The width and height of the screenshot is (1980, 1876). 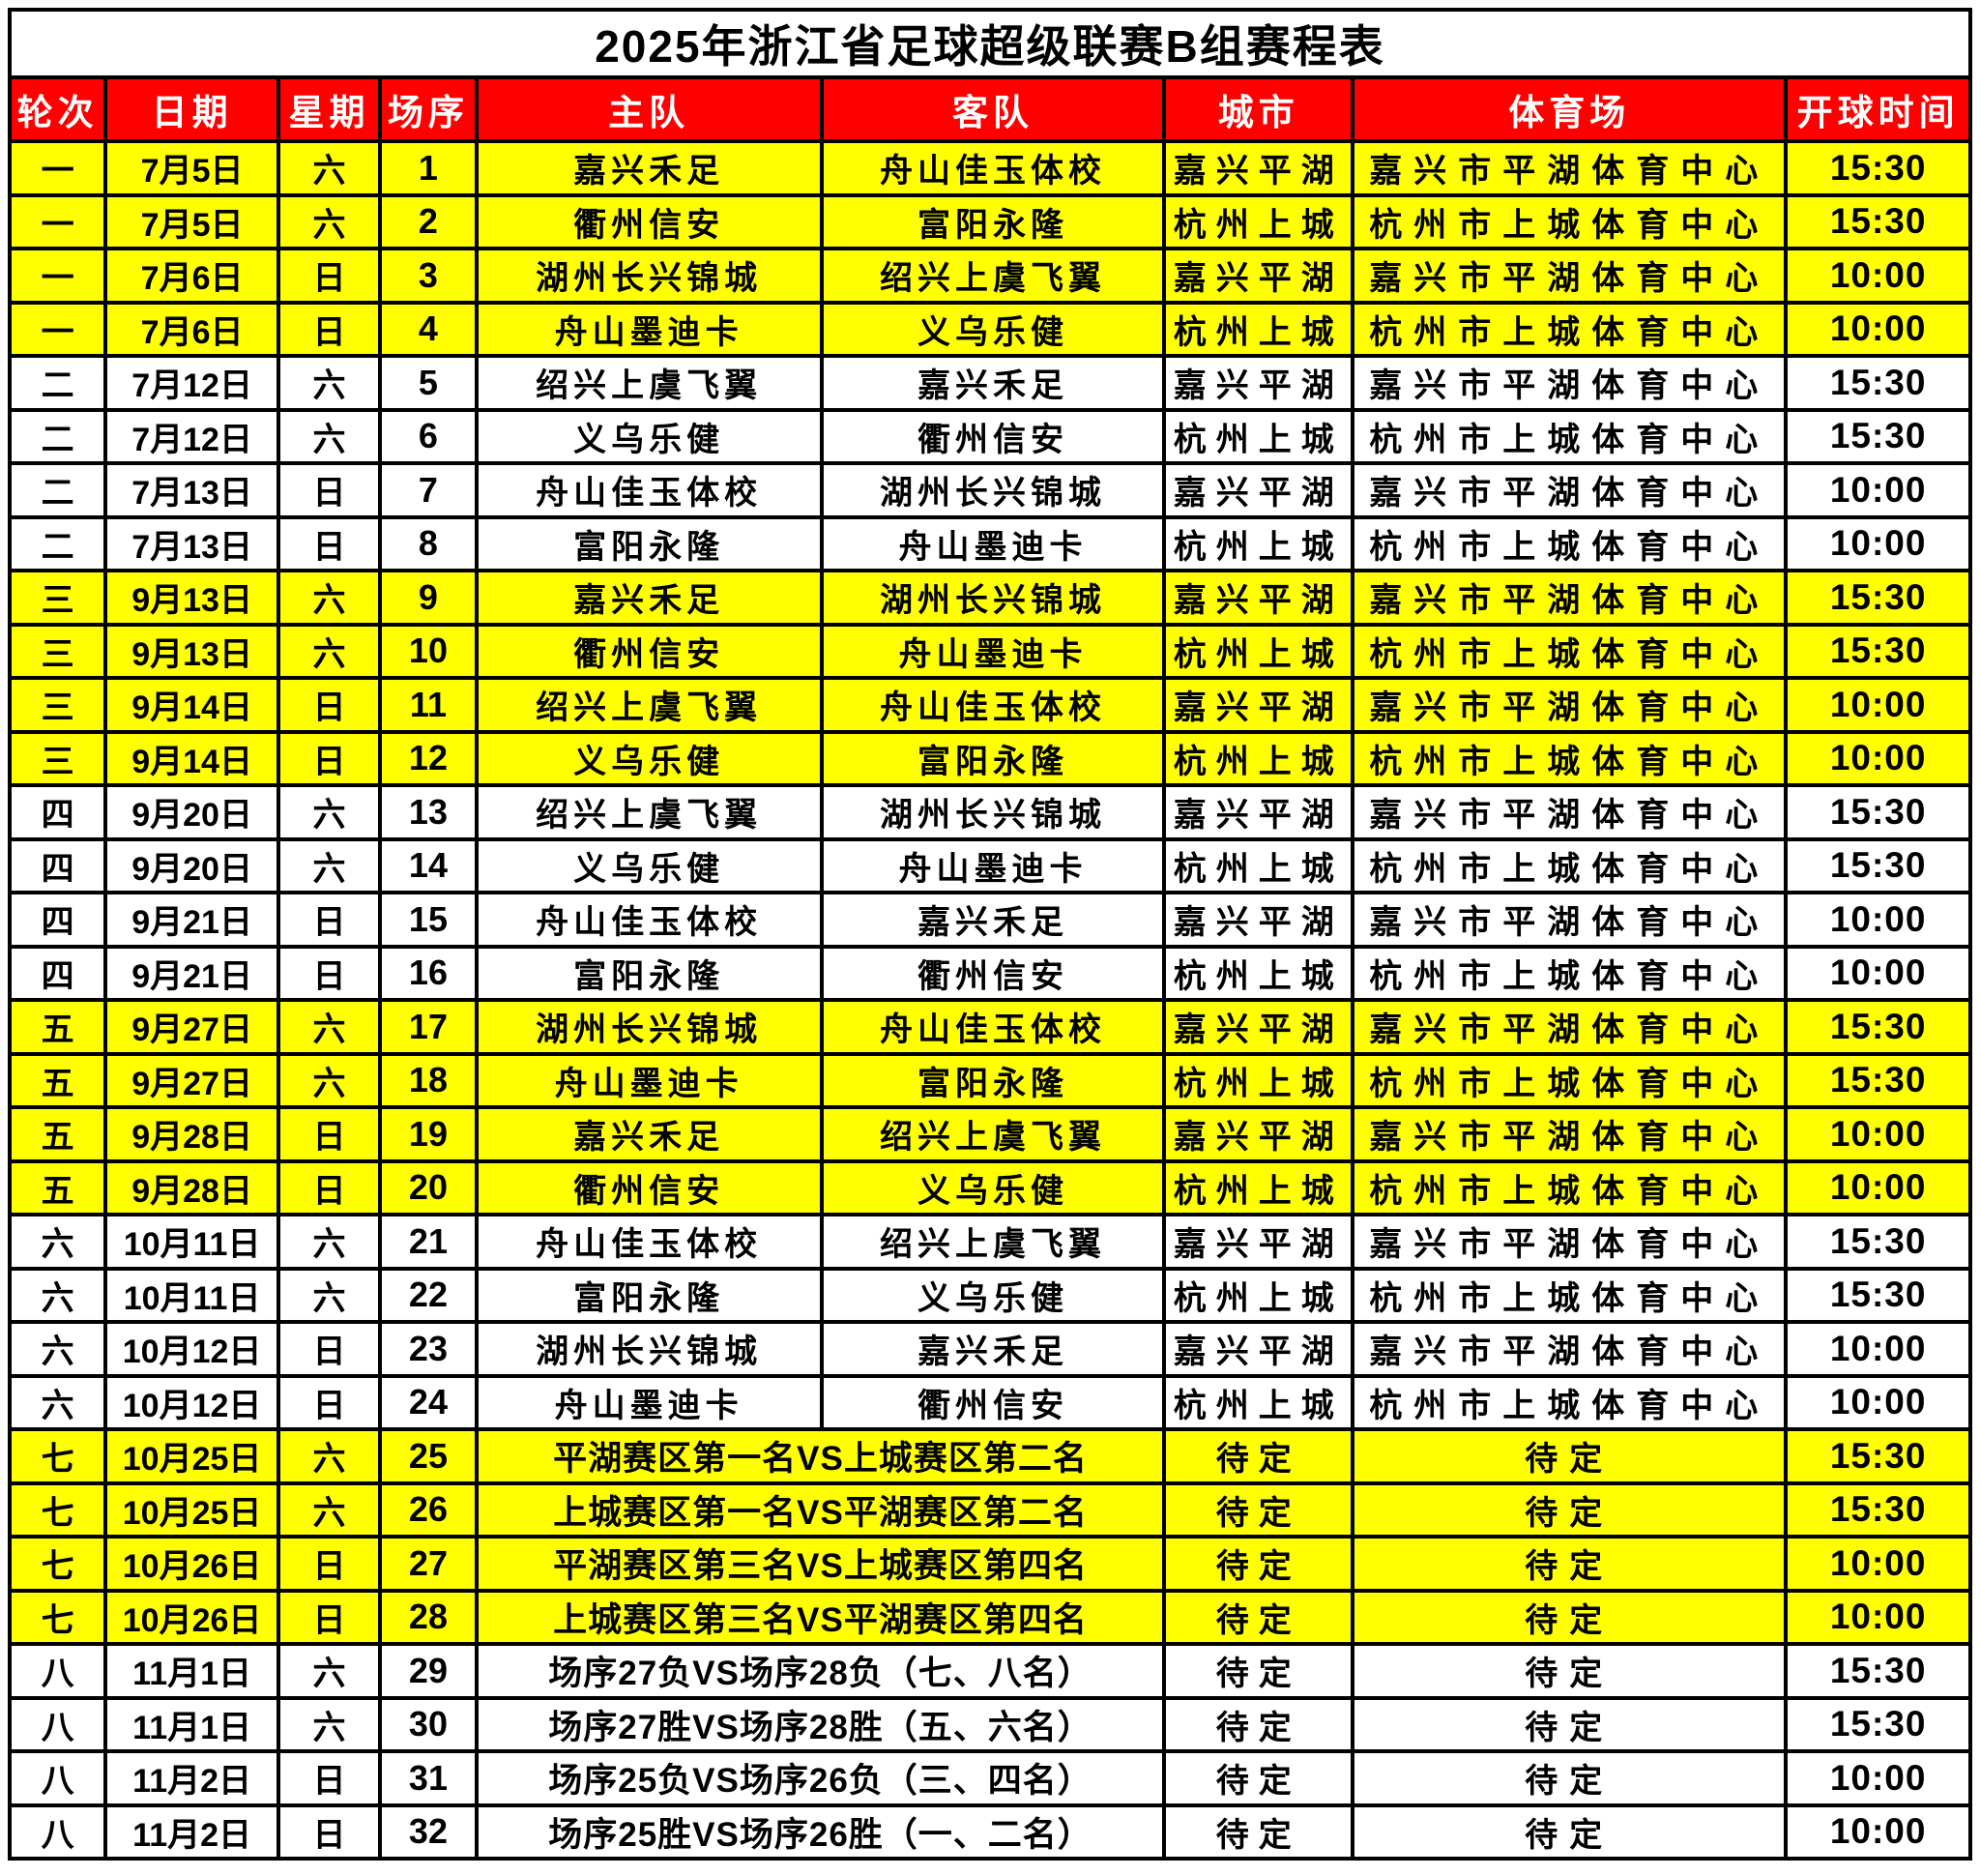 What do you see at coordinates (428, 276) in the screenshot?
I see `cell-match-no: 3` at bounding box center [428, 276].